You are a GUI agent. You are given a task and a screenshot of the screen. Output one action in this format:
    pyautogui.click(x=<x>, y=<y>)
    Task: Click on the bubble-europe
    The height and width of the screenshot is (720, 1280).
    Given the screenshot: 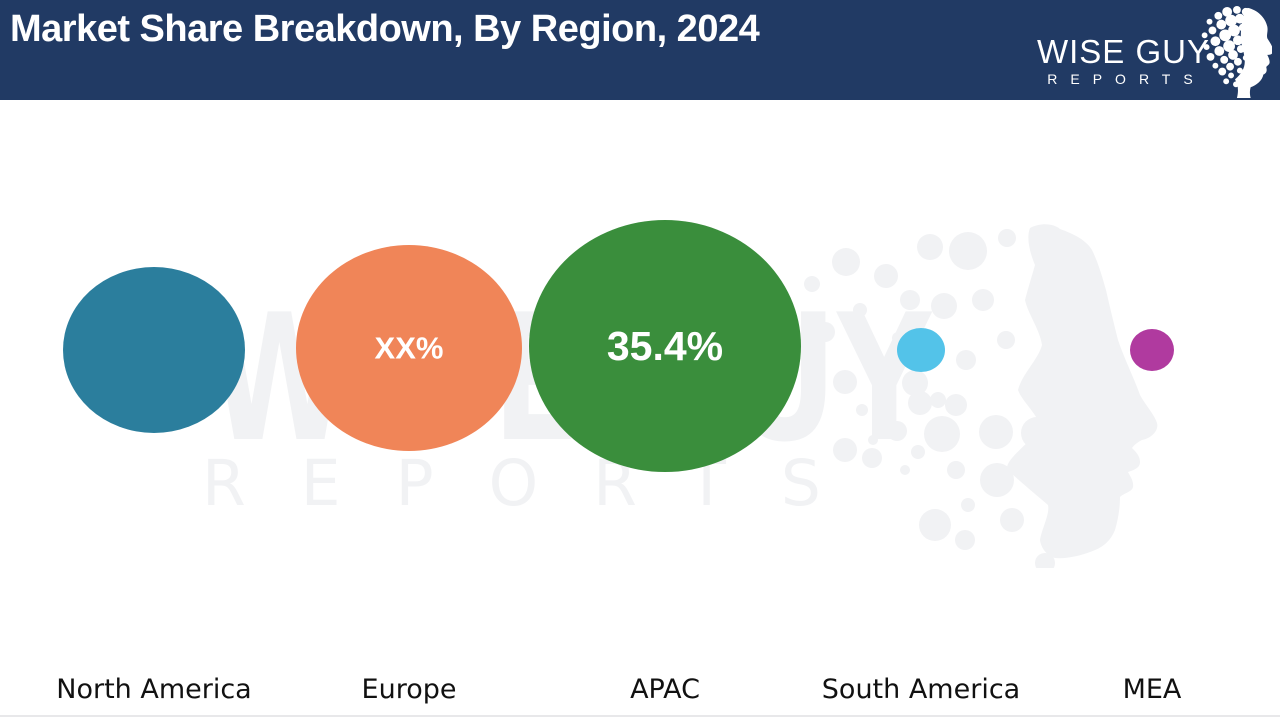 What is the action you would take?
    pyautogui.click(x=409, y=348)
    